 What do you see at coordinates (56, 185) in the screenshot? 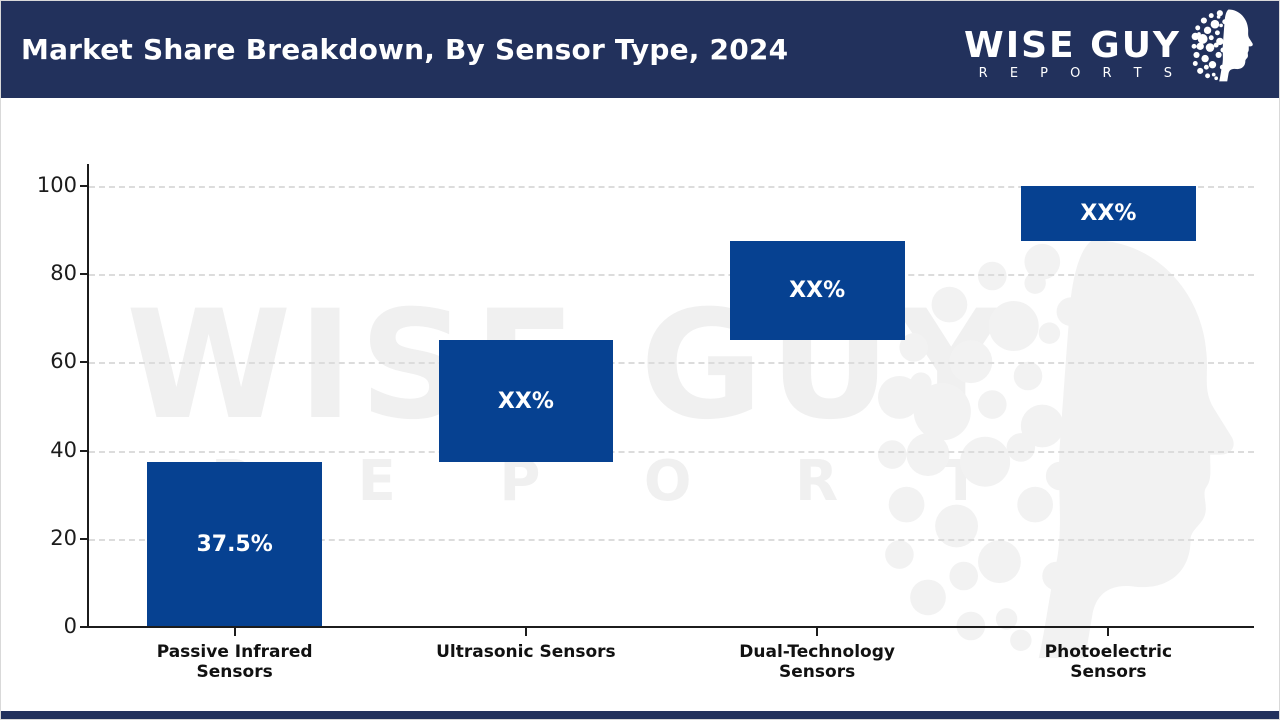
I see `y-tick-label: 100` at bounding box center [56, 185].